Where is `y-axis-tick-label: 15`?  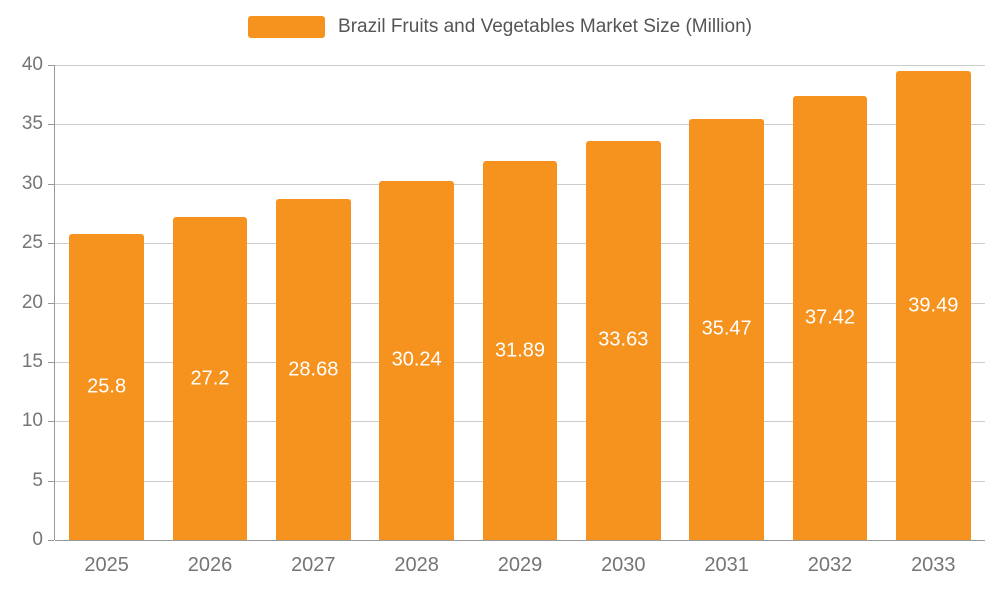 y-axis-tick-label: 15 is located at coordinates (32, 361).